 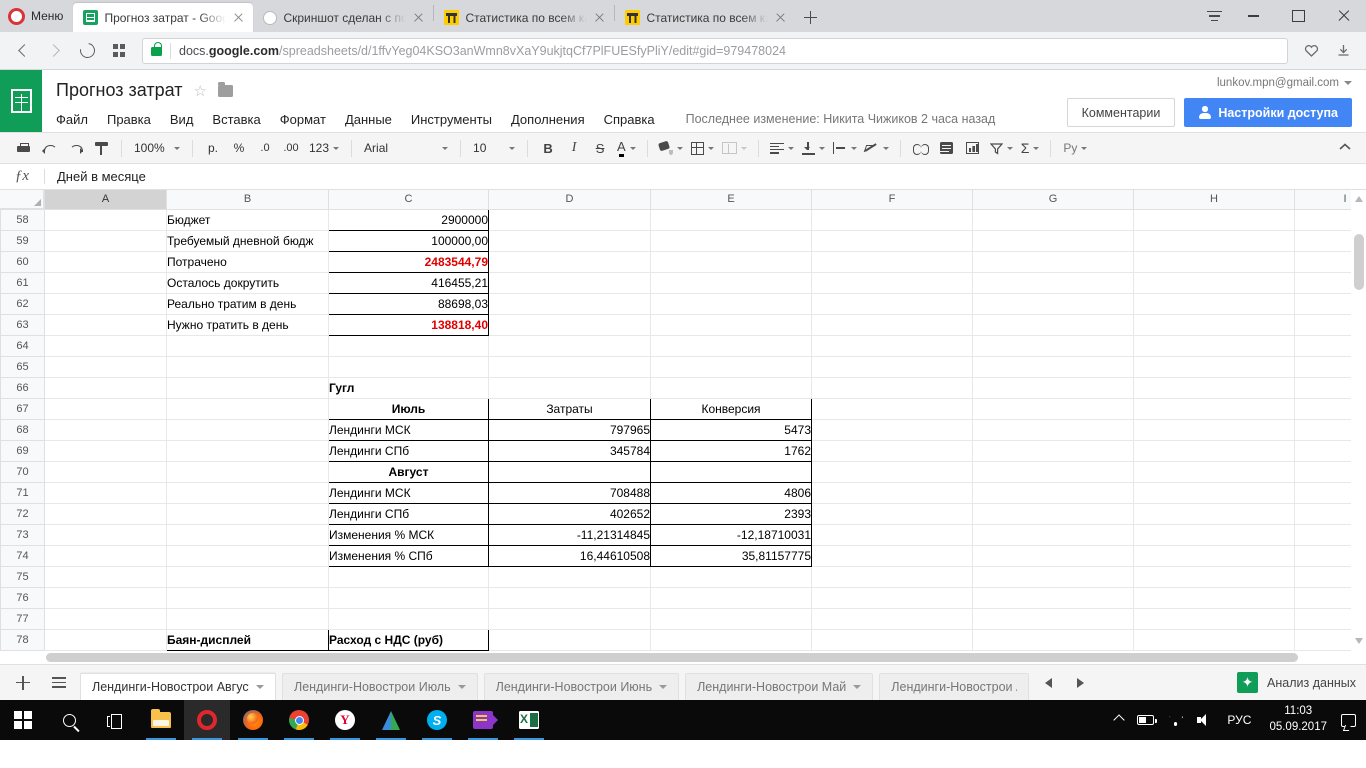 What do you see at coordinates (626, 148) in the screenshot?
I see `text-color-button: A` at bounding box center [626, 148].